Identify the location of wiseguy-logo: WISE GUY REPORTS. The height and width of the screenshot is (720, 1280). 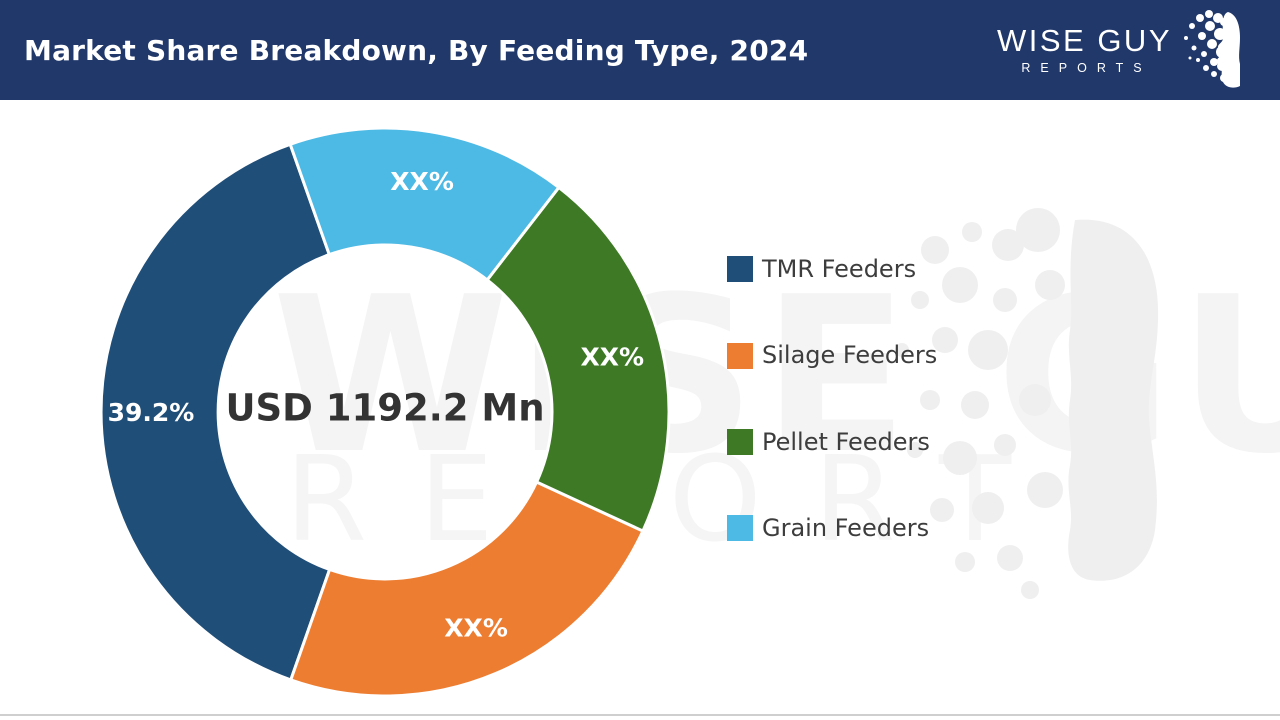
(1124, 50).